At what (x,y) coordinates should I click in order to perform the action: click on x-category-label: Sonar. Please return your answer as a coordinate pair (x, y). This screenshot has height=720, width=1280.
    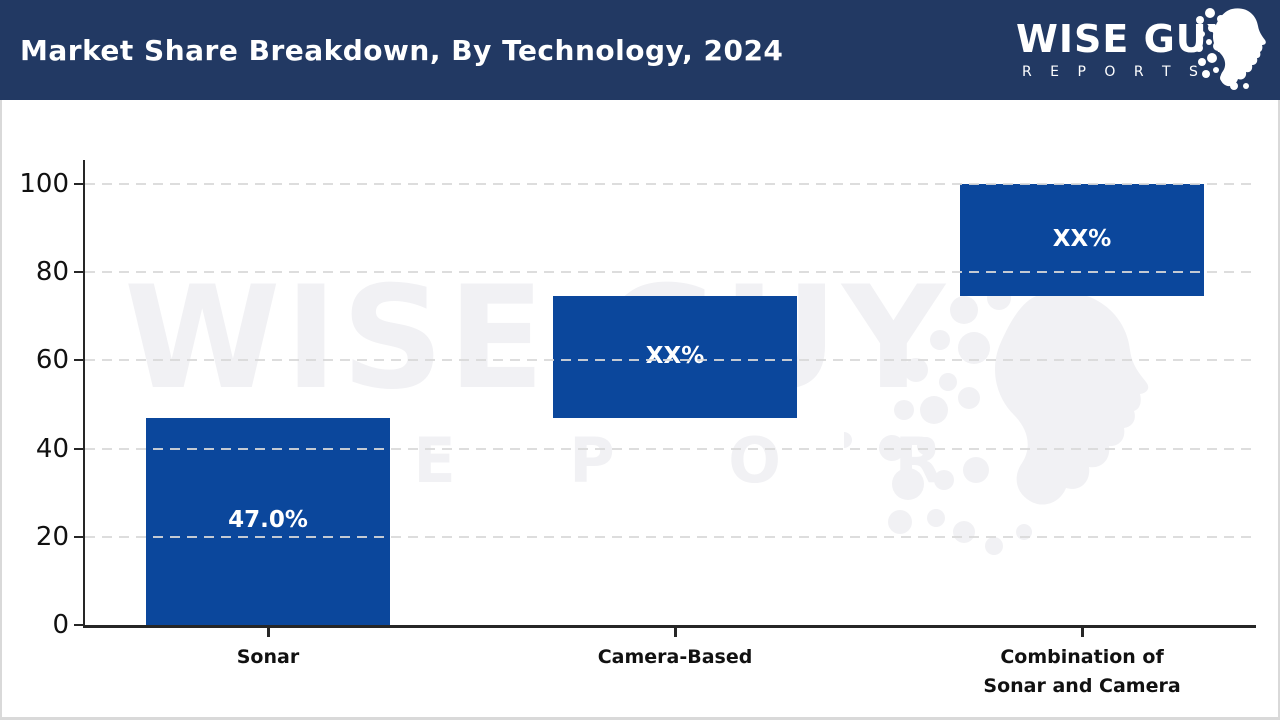
    Looking at the image, I should click on (268, 657).